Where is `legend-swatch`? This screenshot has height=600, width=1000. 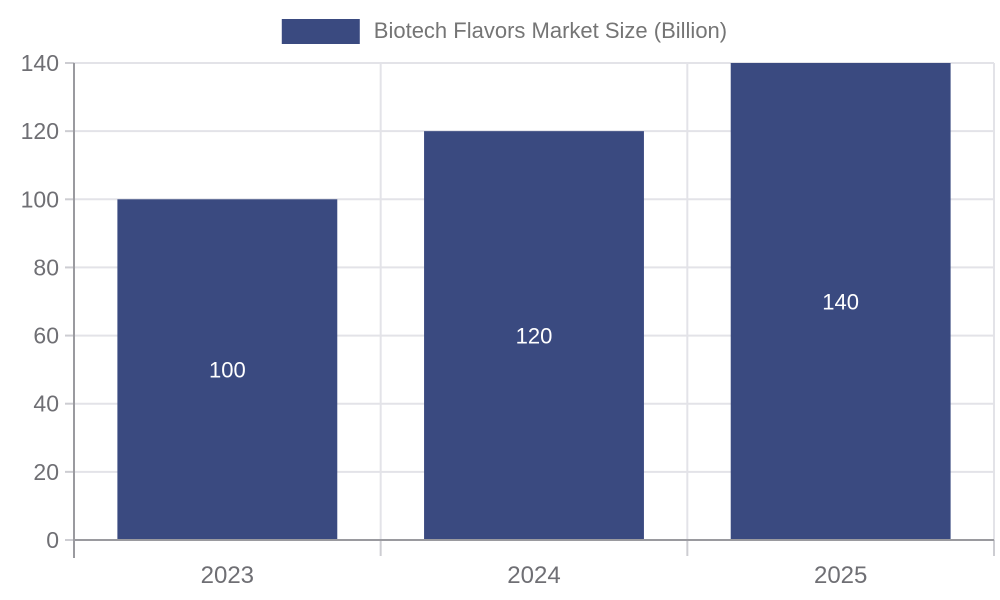
legend-swatch is located at coordinates (320, 31).